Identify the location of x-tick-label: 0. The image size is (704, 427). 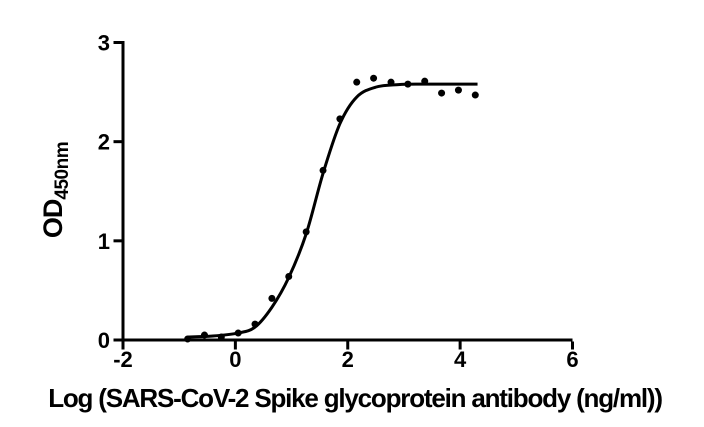
(235, 359).